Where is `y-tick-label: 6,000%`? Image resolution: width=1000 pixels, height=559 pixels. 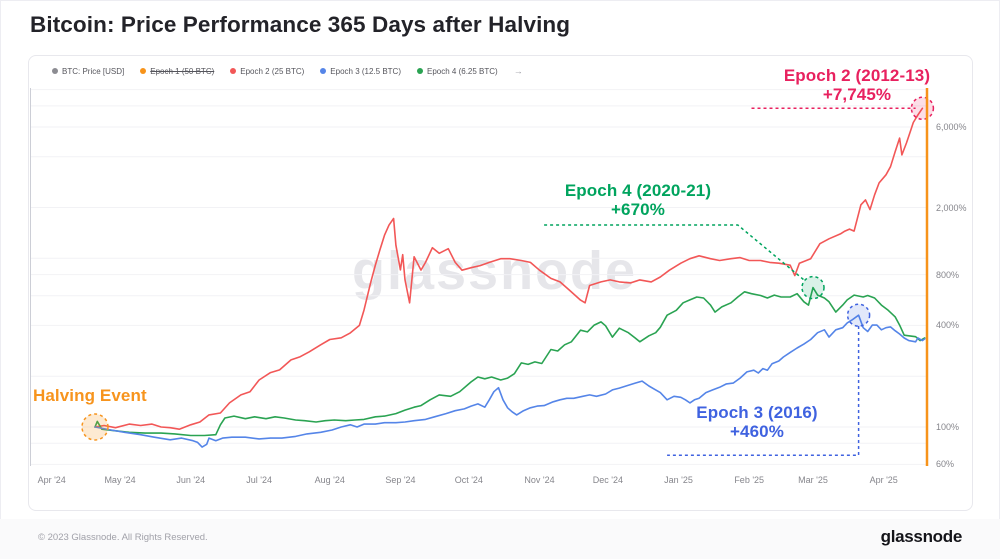
y-tick-label: 6,000% is located at coordinates (951, 127).